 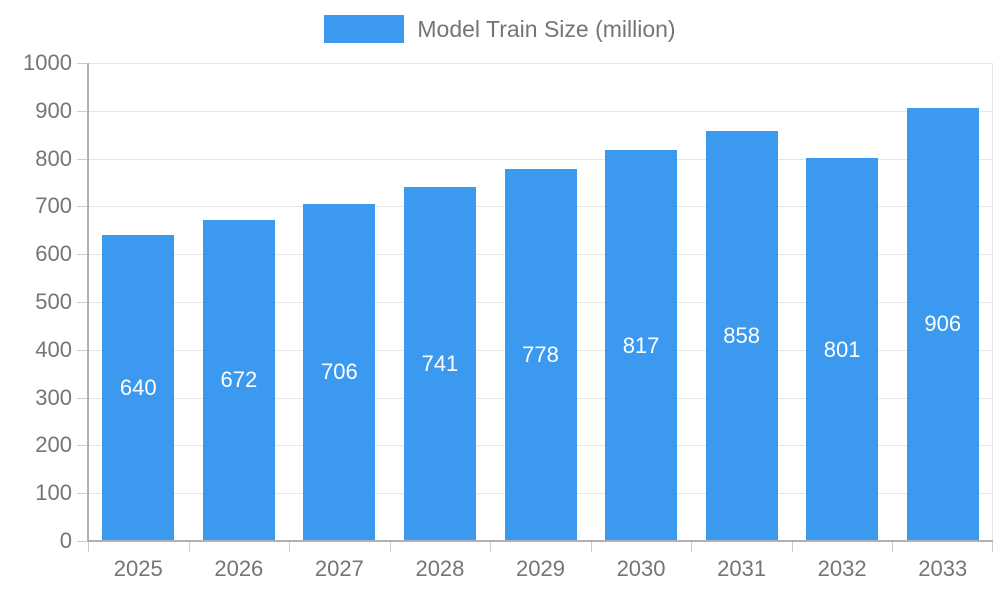 I want to click on bar-2033: 906, so click(x=942, y=324).